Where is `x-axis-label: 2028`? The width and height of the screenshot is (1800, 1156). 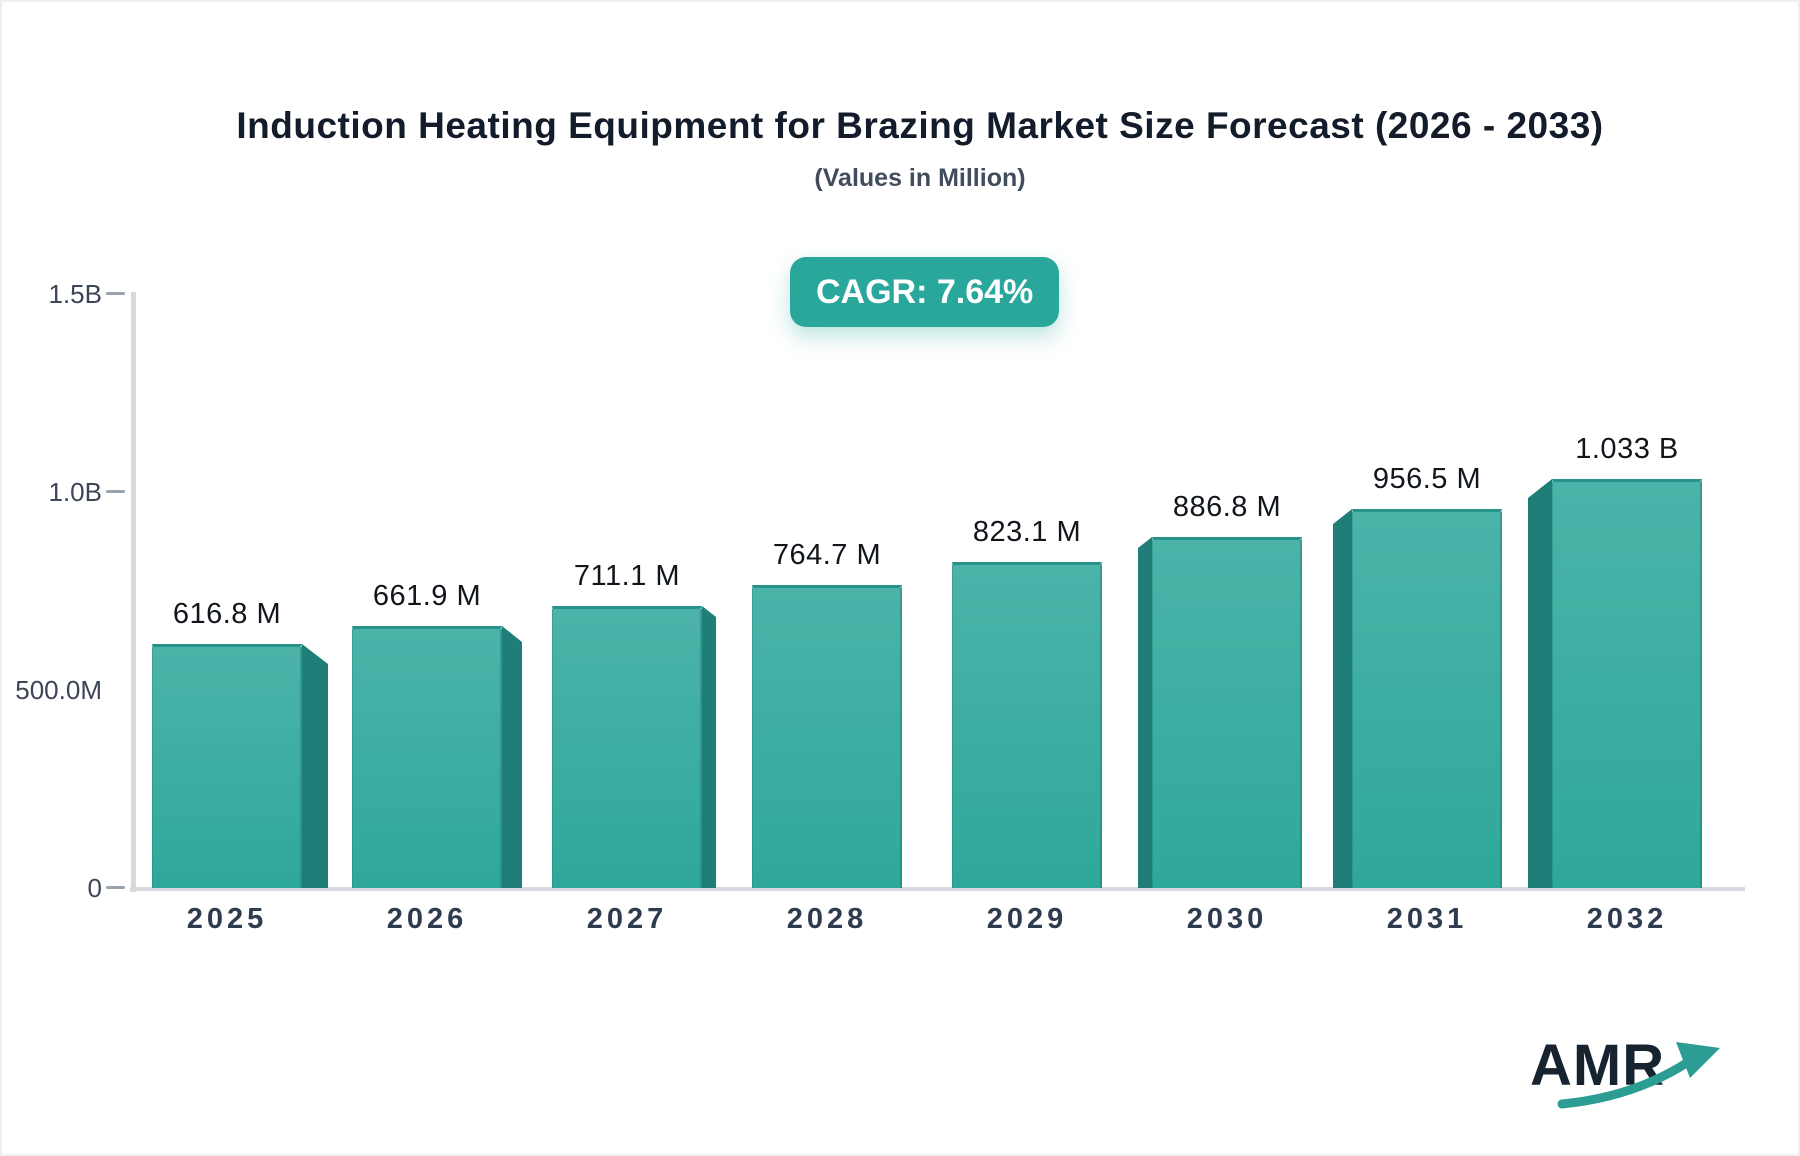
x-axis-label: 2028 is located at coordinates (827, 919).